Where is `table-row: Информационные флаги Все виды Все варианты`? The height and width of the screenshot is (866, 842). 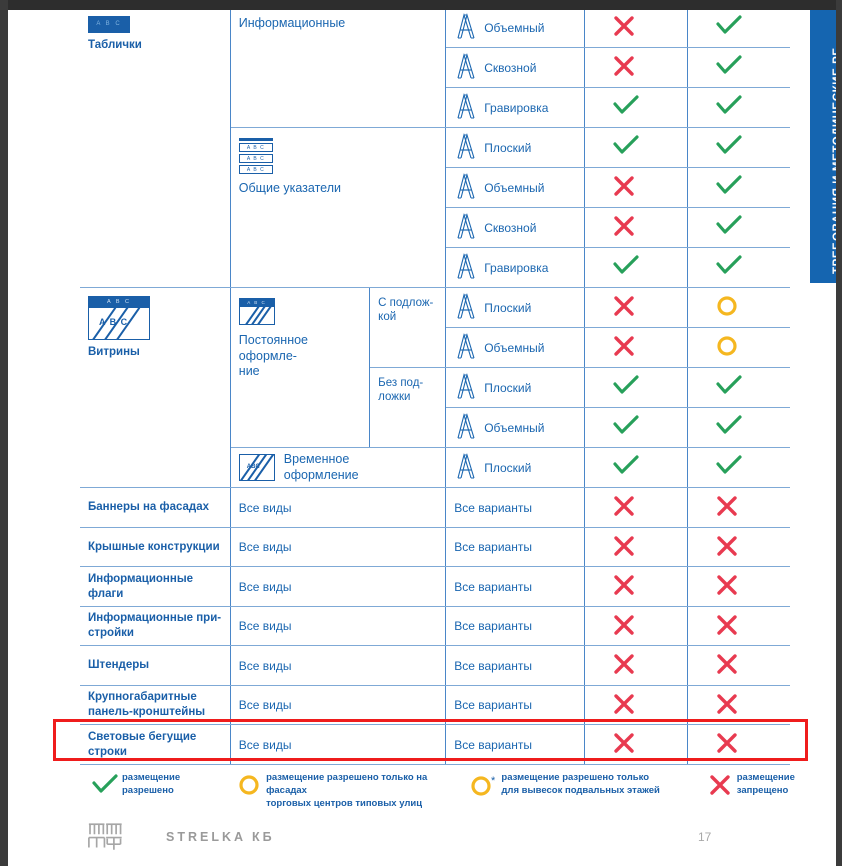 table-row: Информационные флаги Все виды Все варианты is located at coordinates (435, 586).